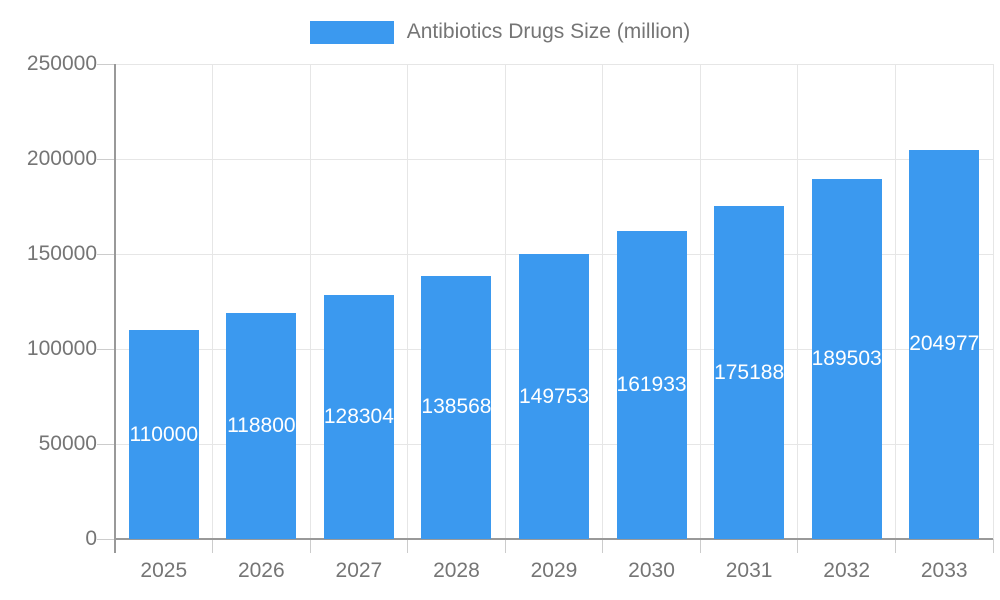 This screenshot has width=1000, height=600. I want to click on bar: 204977, so click(944, 344).